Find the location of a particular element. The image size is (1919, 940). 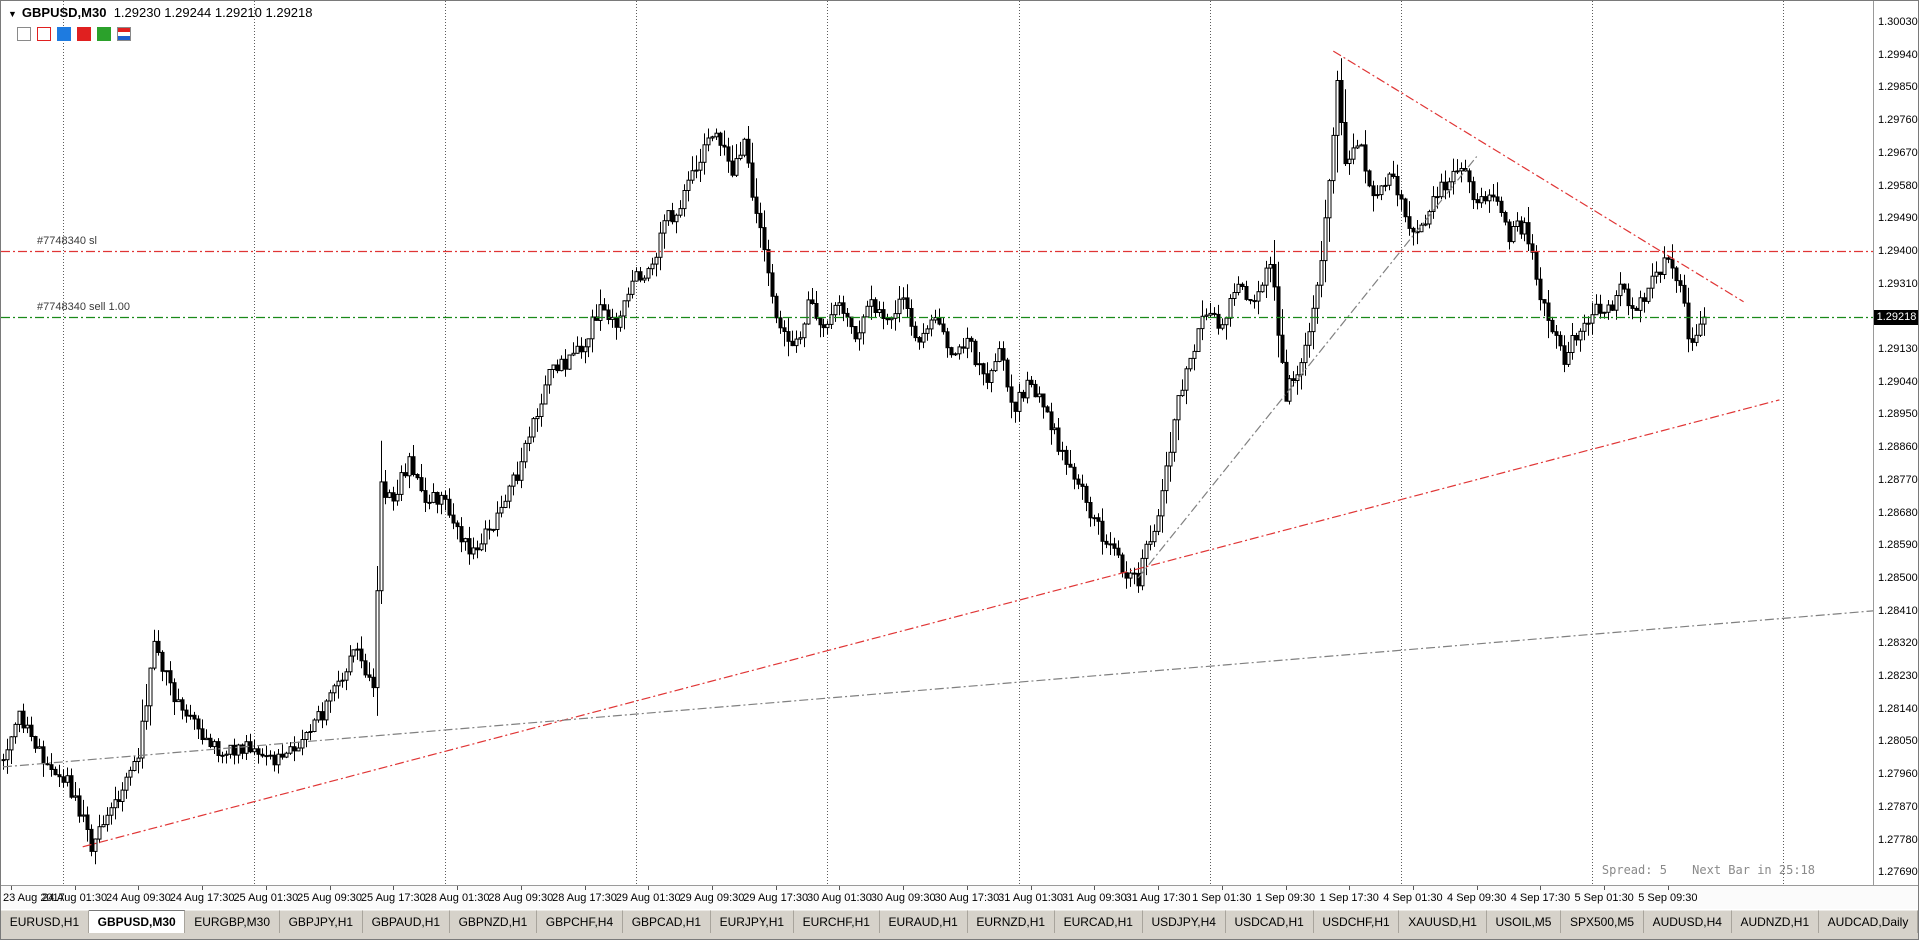

time-axis-label: 5 Sep 09:30 is located at coordinates (1668, 898).